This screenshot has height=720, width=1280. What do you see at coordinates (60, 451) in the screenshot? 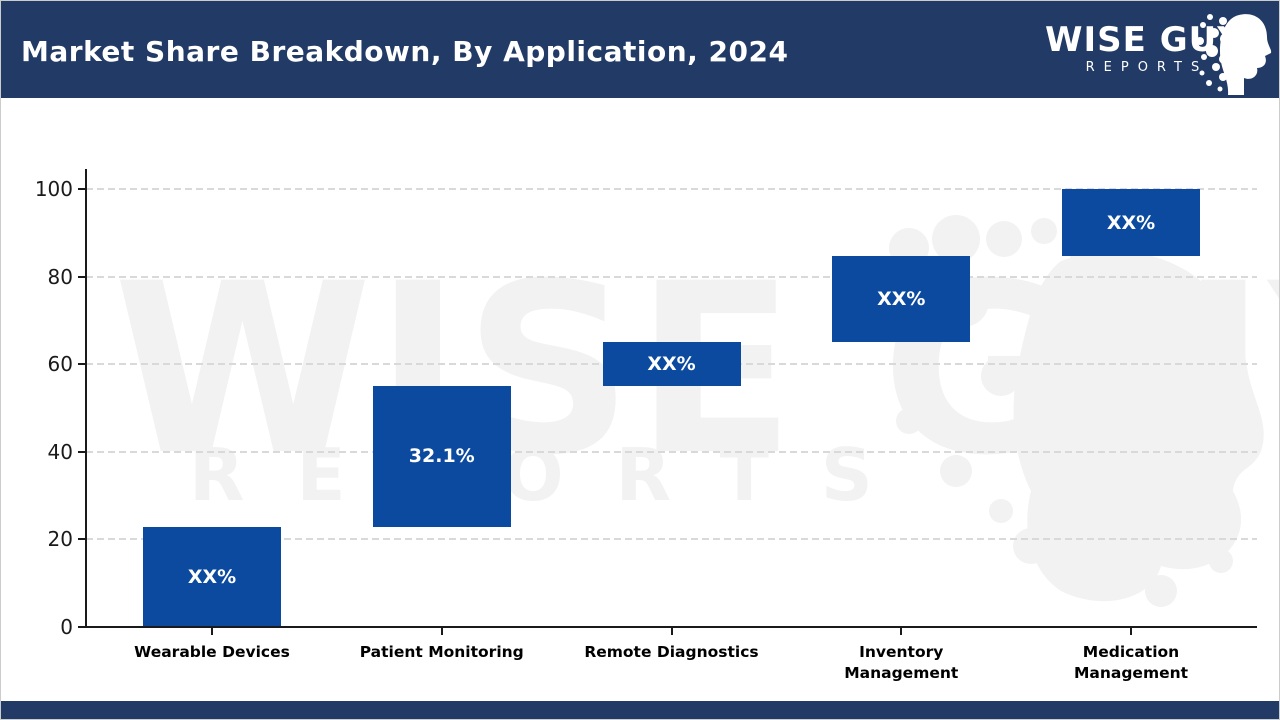
I see `y-tick-label-40: 40` at bounding box center [60, 451].